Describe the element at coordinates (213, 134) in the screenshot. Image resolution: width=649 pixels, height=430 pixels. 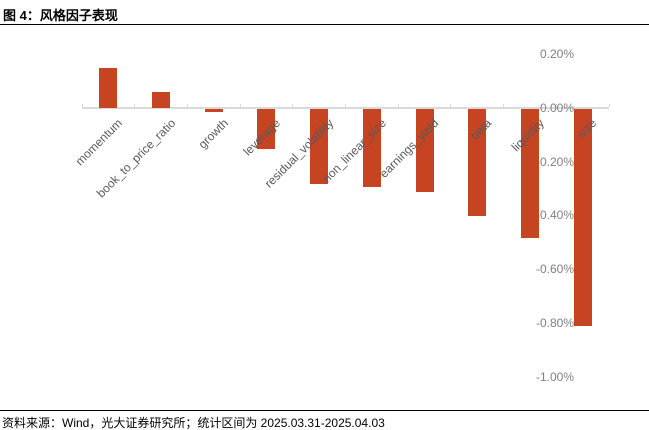
I see `category-label: growth` at that location.